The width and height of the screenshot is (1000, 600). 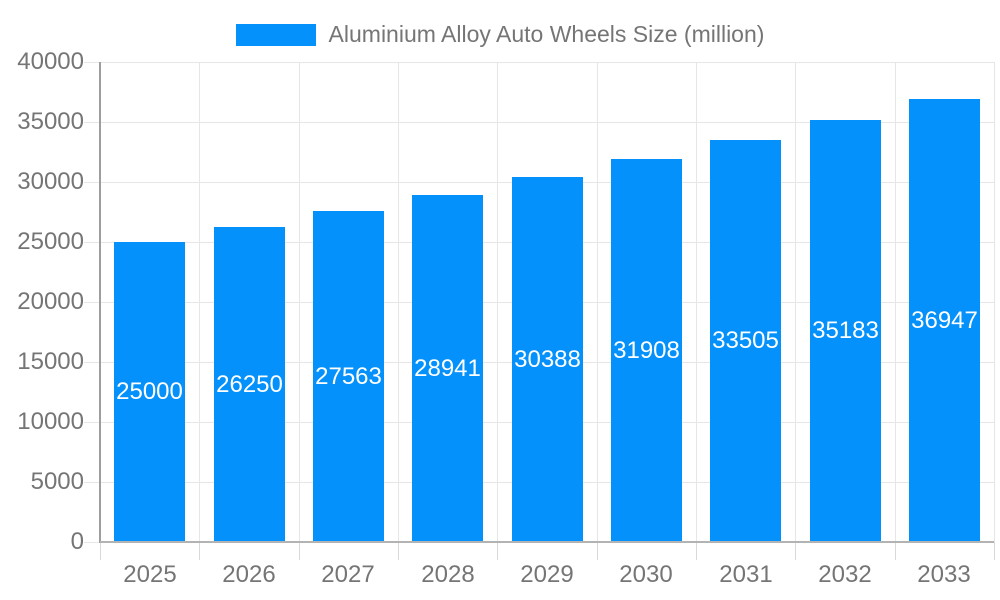 I want to click on x-axis-label: 2029, so click(x=547, y=574).